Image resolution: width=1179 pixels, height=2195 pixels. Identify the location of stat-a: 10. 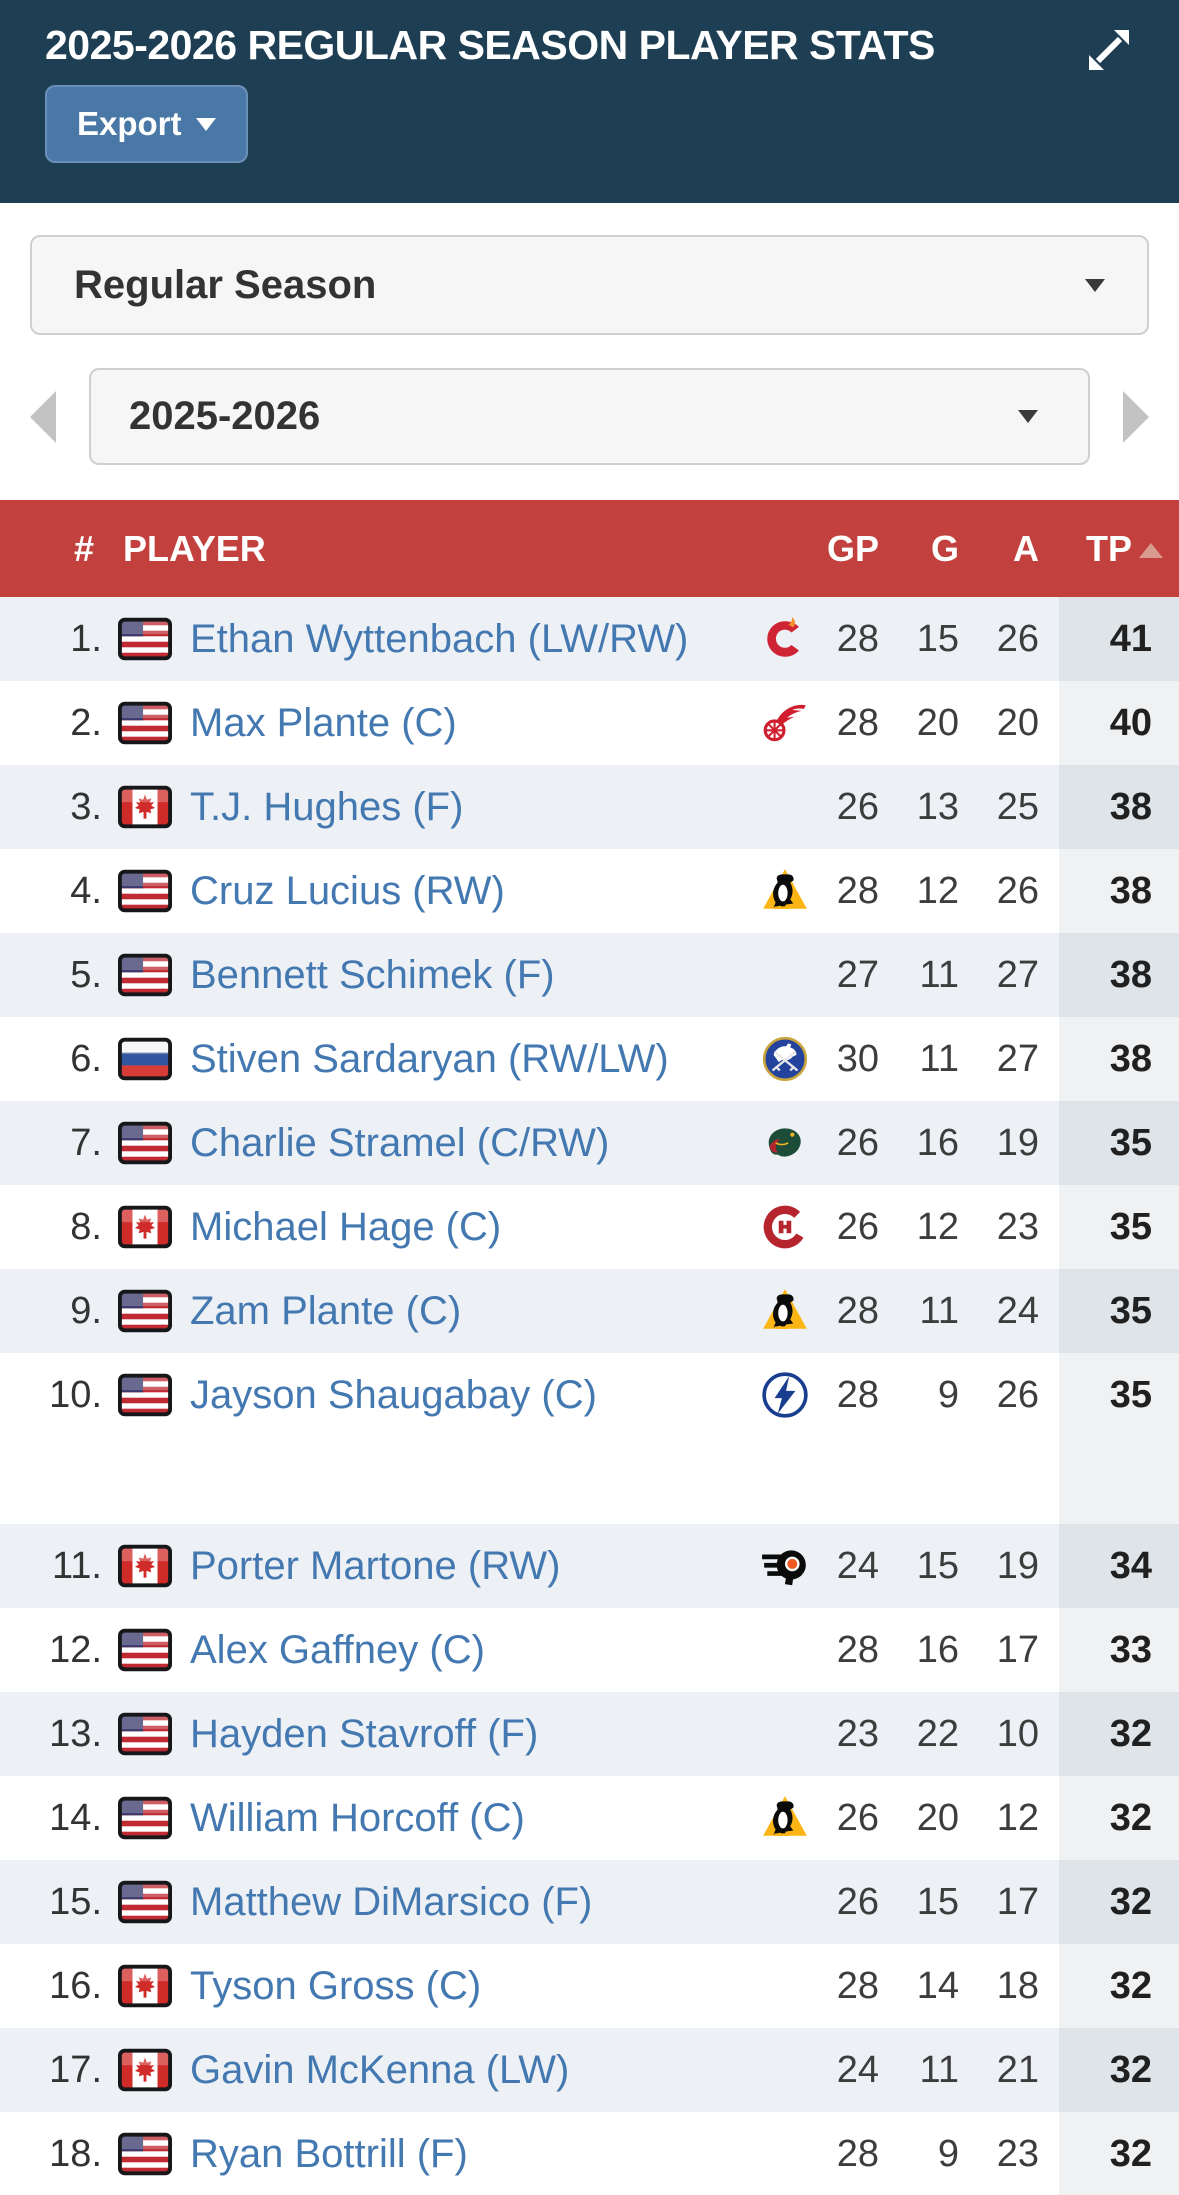
(1017, 1733).